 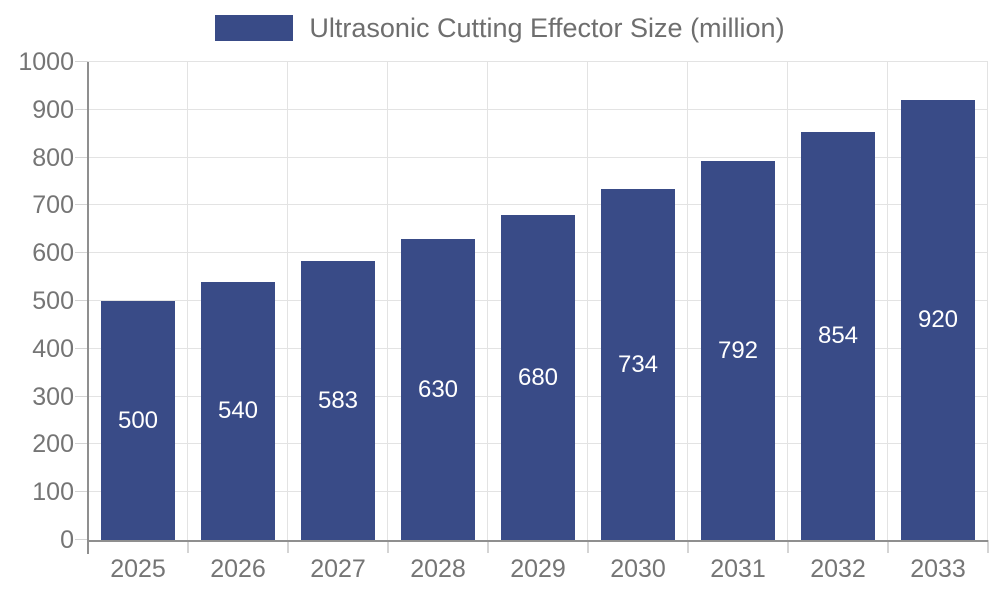 I want to click on bar-value-label: 630, so click(x=438, y=389).